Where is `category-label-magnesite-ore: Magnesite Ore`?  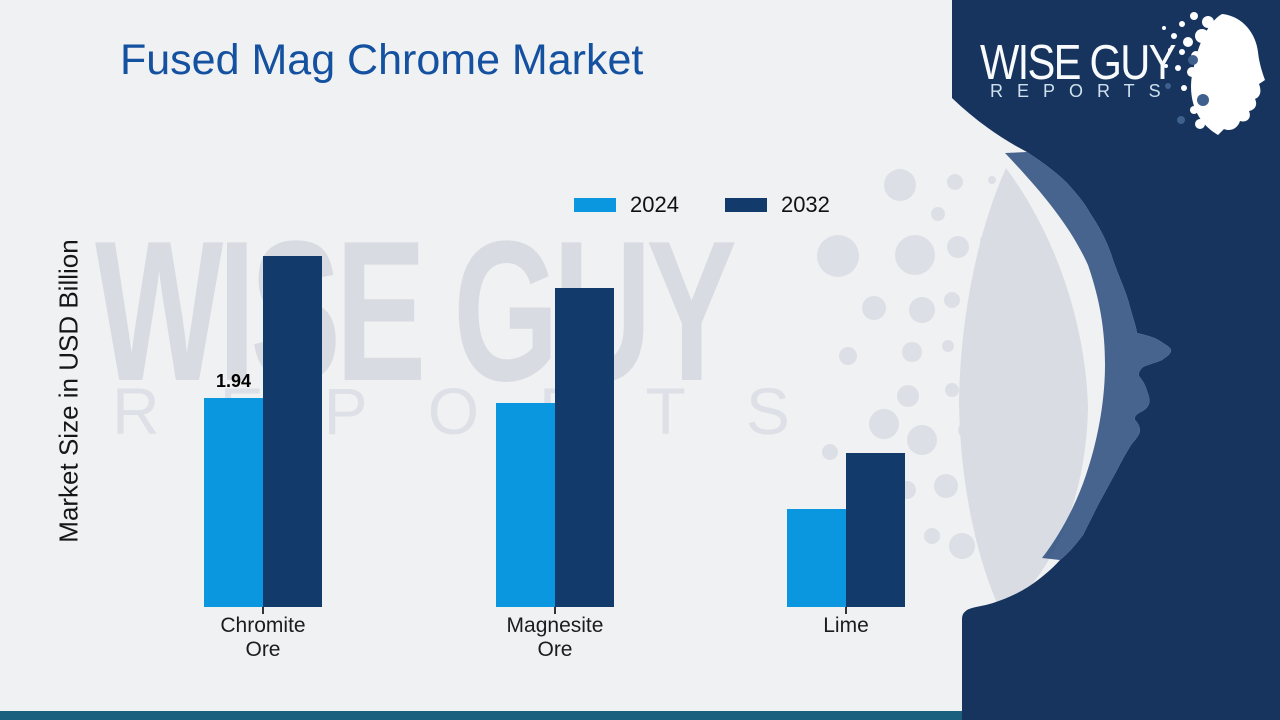 category-label-magnesite-ore: Magnesite Ore is located at coordinates (555, 638).